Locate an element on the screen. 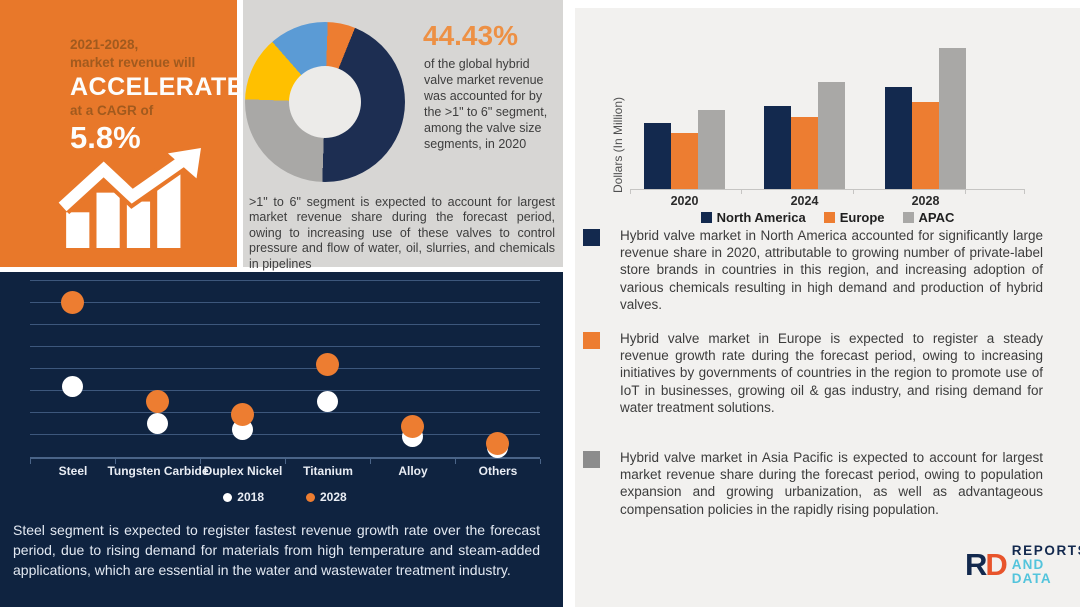 The height and width of the screenshot is (607, 1080). bar-chart-plot-area is located at coordinates (827, 118).